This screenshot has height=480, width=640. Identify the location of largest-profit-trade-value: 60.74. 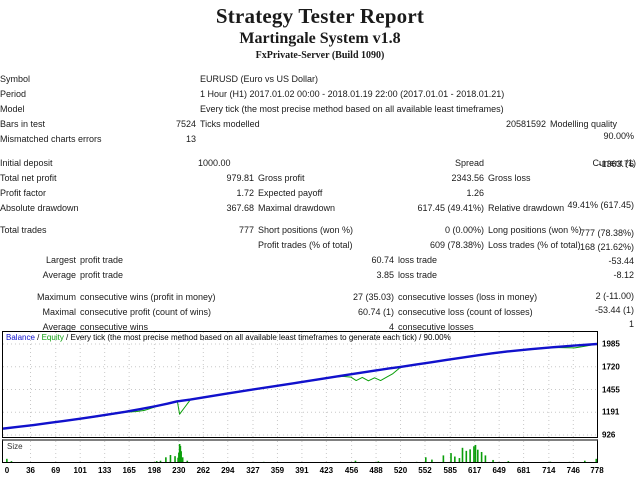
(383, 260).